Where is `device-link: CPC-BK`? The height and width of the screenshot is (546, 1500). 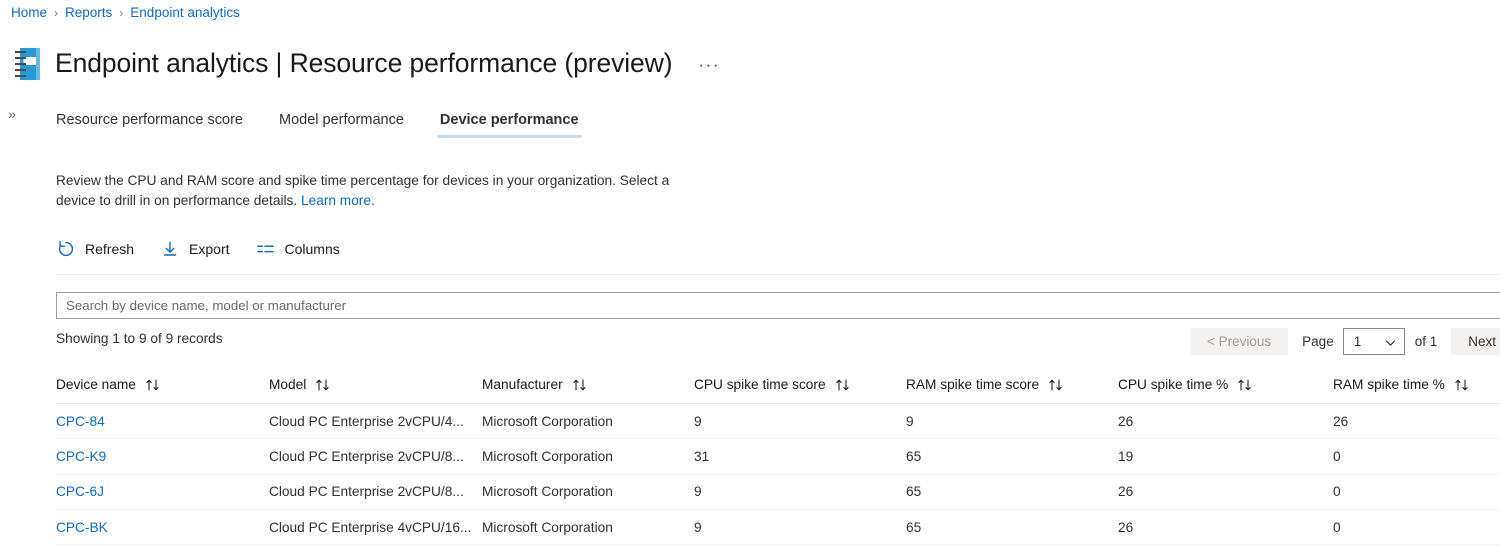
device-link: CPC-BK is located at coordinates (82, 527).